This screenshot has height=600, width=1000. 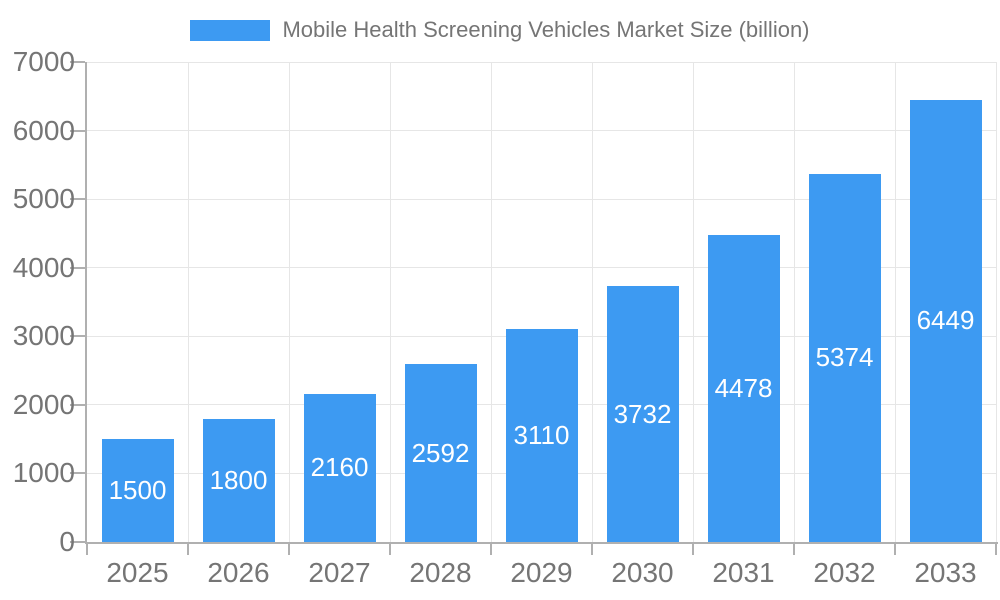 What do you see at coordinates (238, 572) in the screenshot?
I see `x-tick-label: 2026` at bounding box center [238, 572].